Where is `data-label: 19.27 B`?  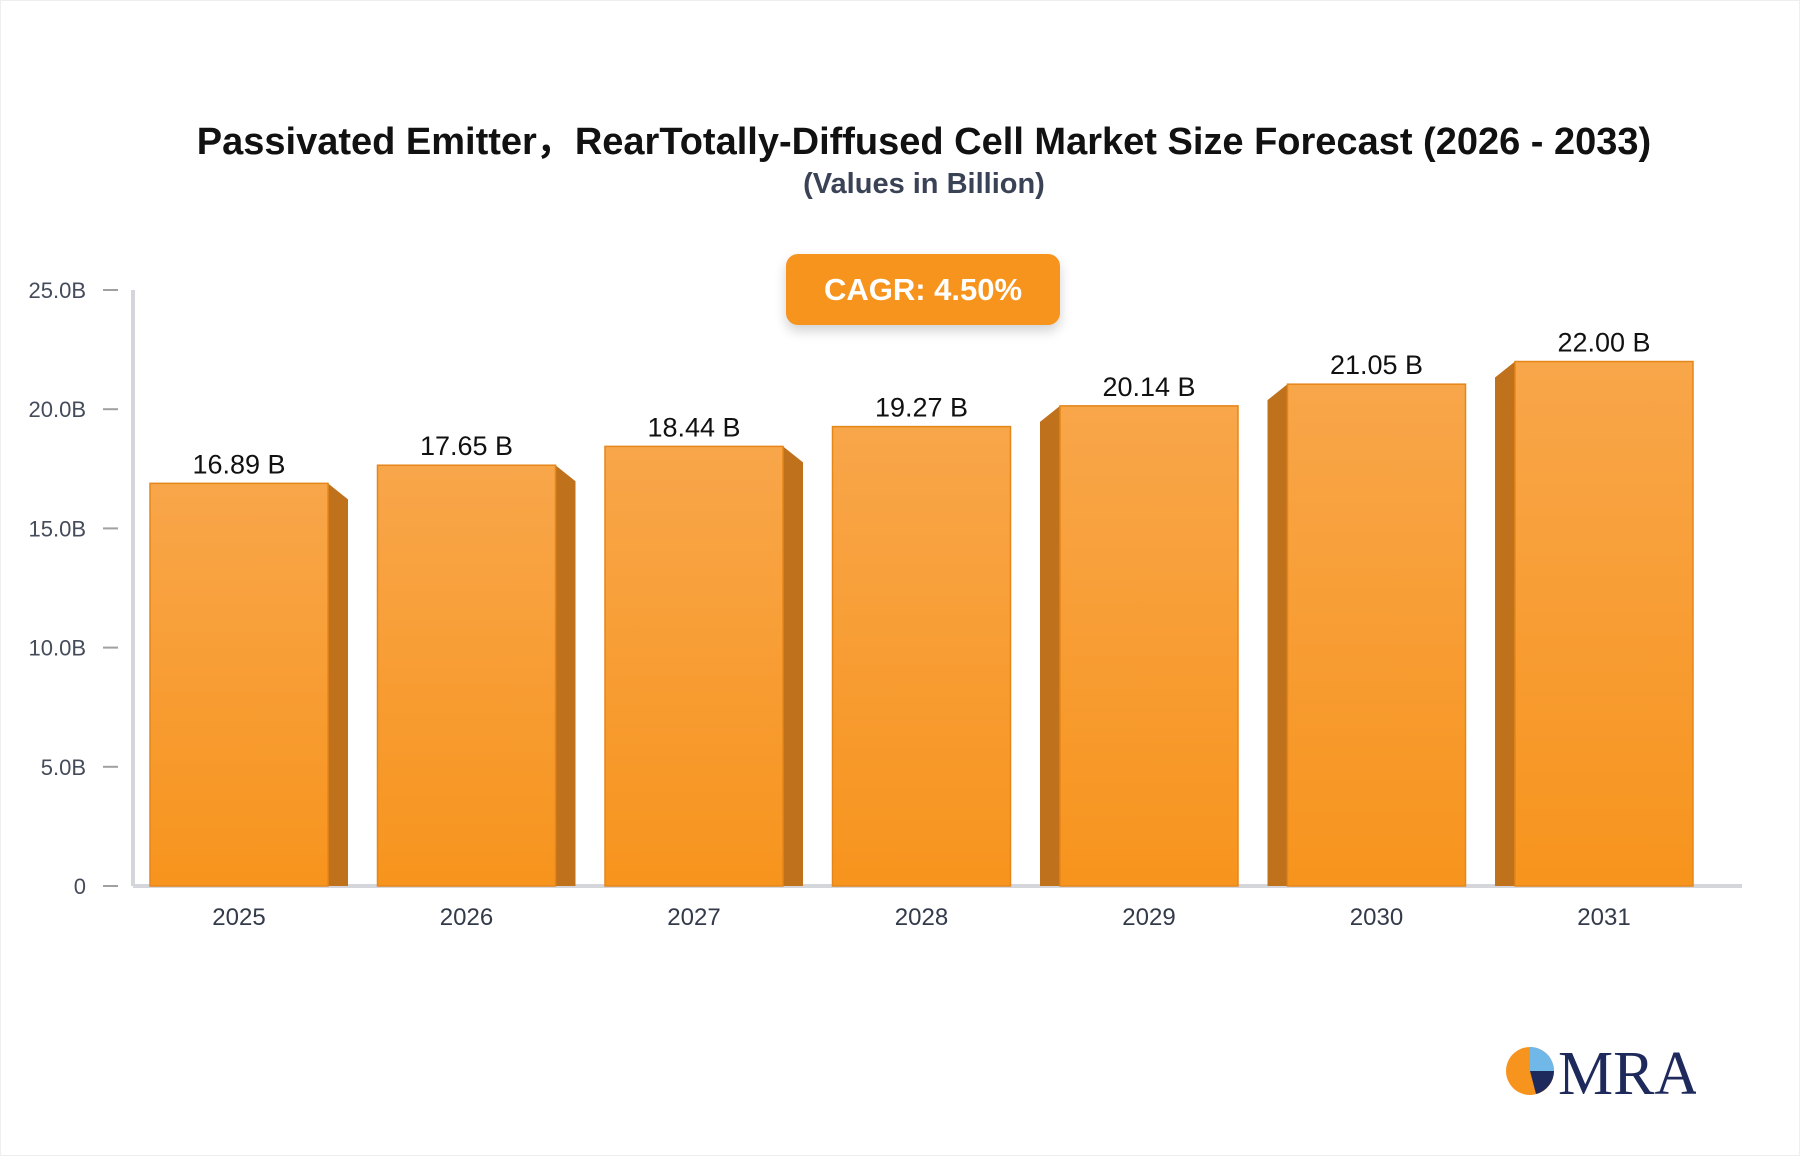 data-label: 19.27 B is located at coordinates (921, 408).